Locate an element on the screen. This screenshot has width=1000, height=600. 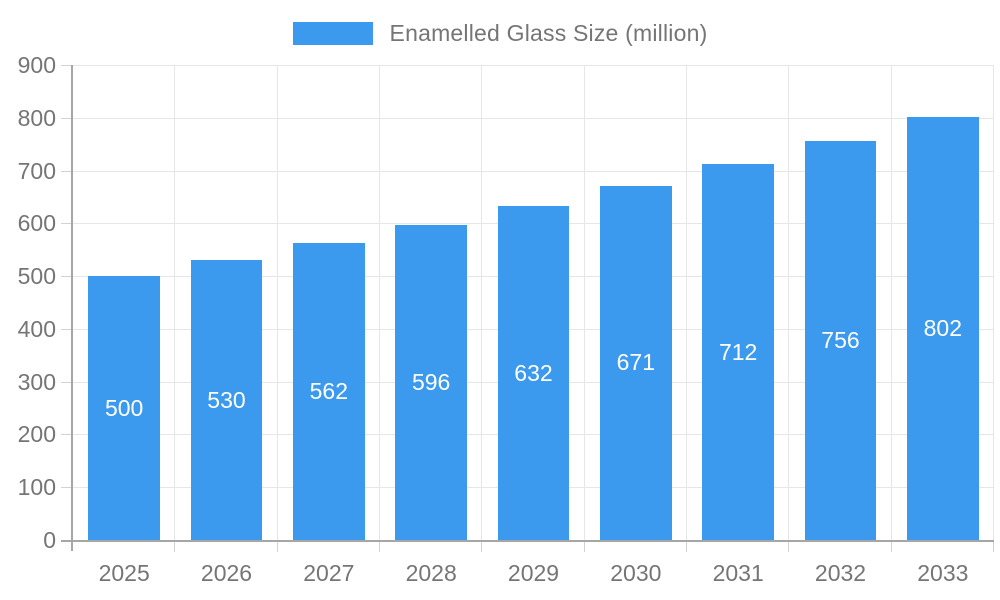
legend: Enamelled Glass Size (million) is located at coordinates (500, 33).